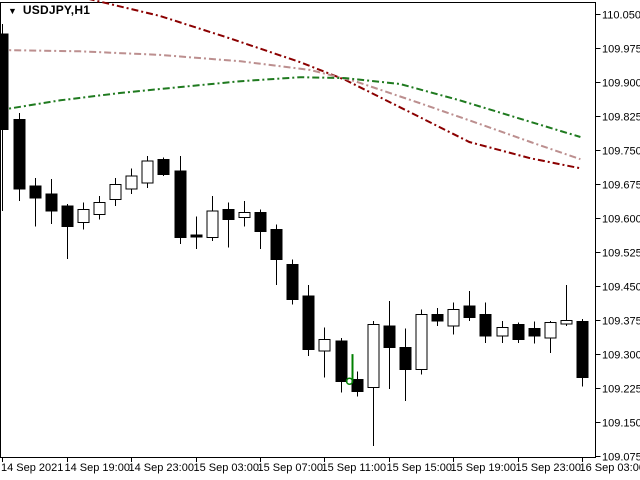 This screenshot has width=640, height=480. What do you see at coordinates (32, 468) in the screenshot?
I see `time-axis-label: 14 Sep 2021` at bounding box center [32, 468].